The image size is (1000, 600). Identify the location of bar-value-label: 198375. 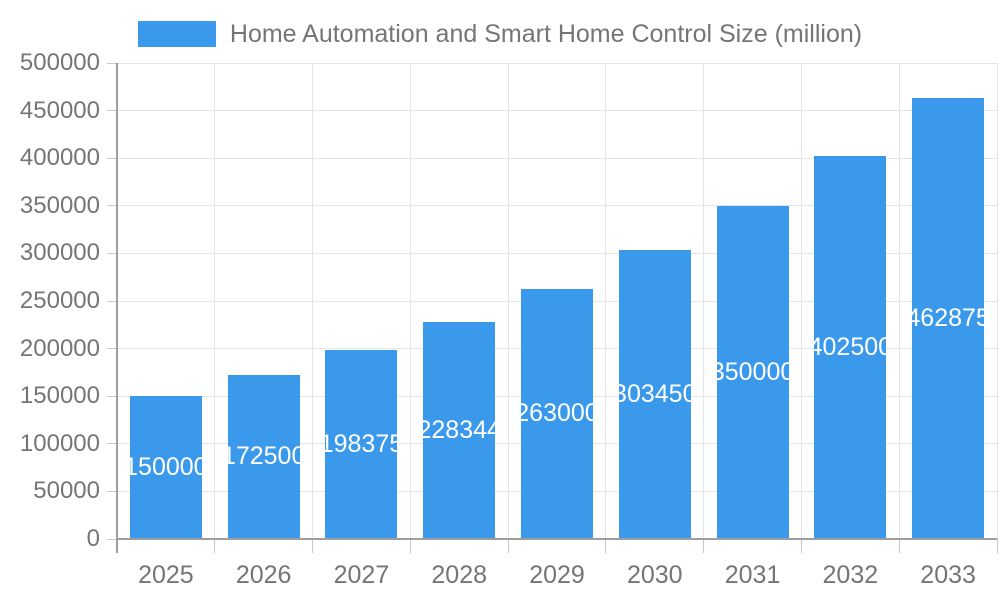
(361, 444).